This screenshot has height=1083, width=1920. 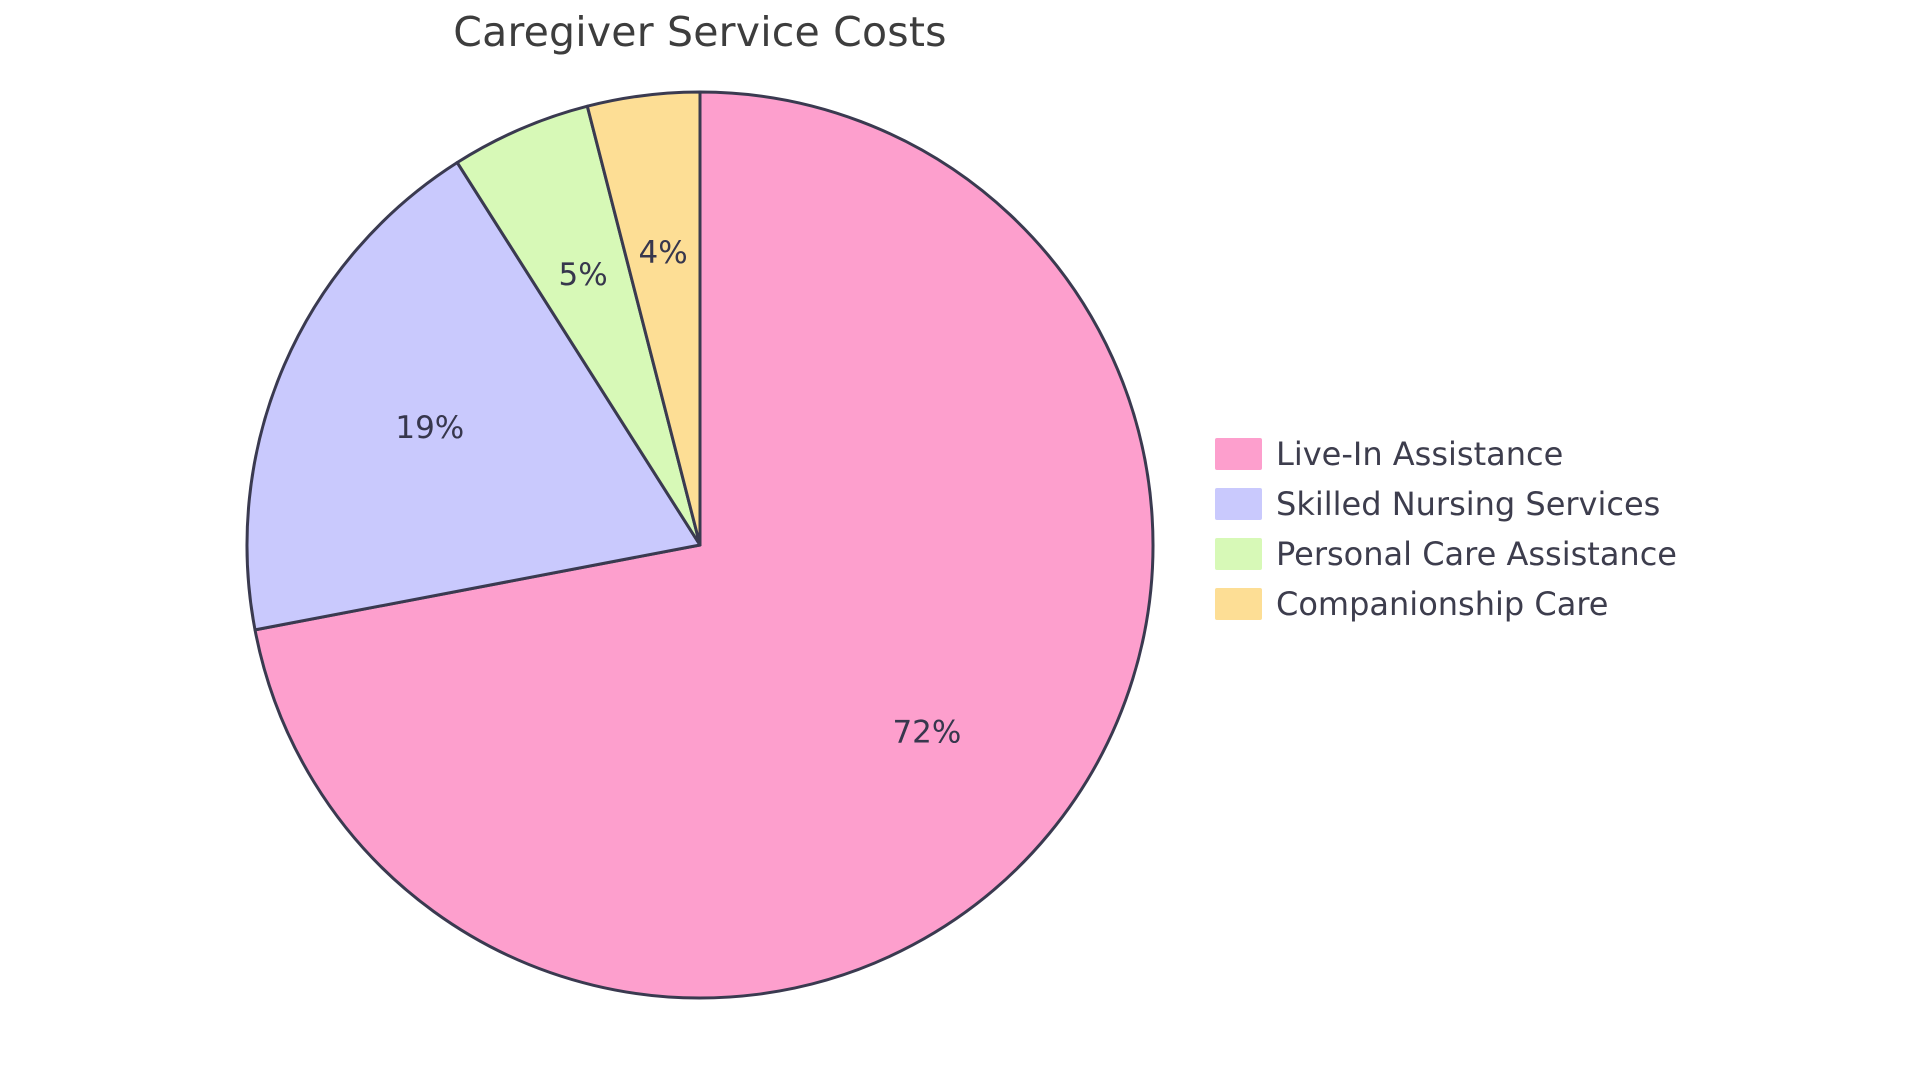 What do you see at coordinates (700, 32) in the screenshot?
I see `page-title: Caregiver Service Costs` at bounding box center [700, 32].